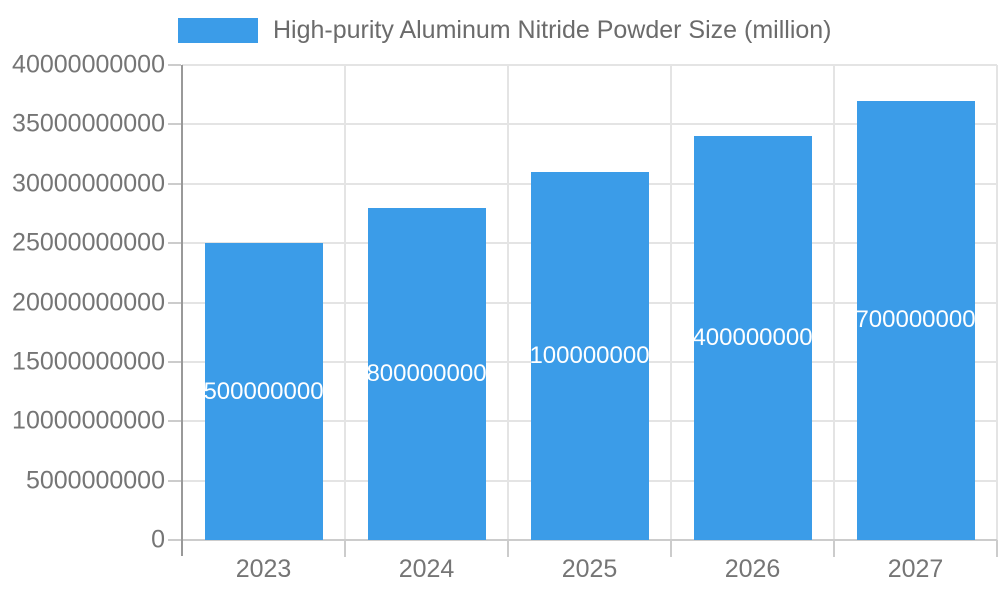 This screenshot has width=1000, height=600. I want to click on bar-2023: 25000000000, so click(263, 391).